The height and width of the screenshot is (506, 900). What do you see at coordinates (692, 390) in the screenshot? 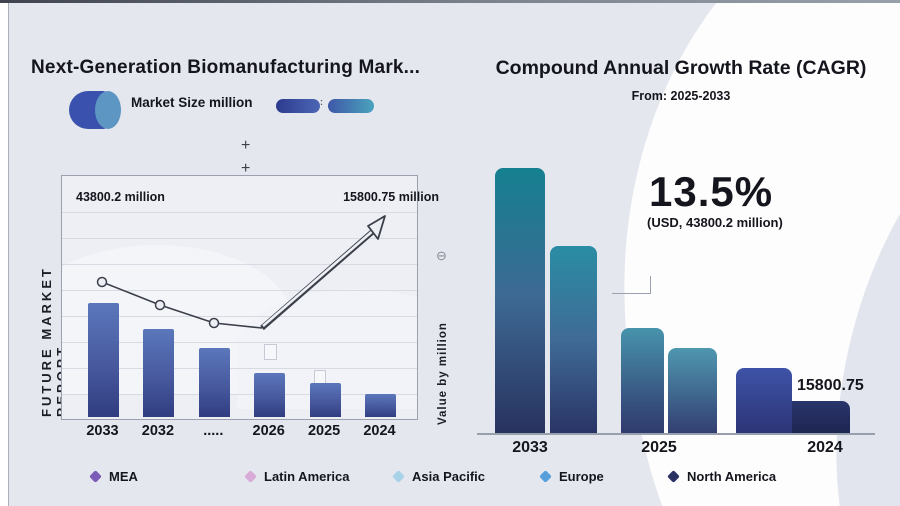
I see `cagr-bar-2025-secondary` at bounding box center [692, 390].